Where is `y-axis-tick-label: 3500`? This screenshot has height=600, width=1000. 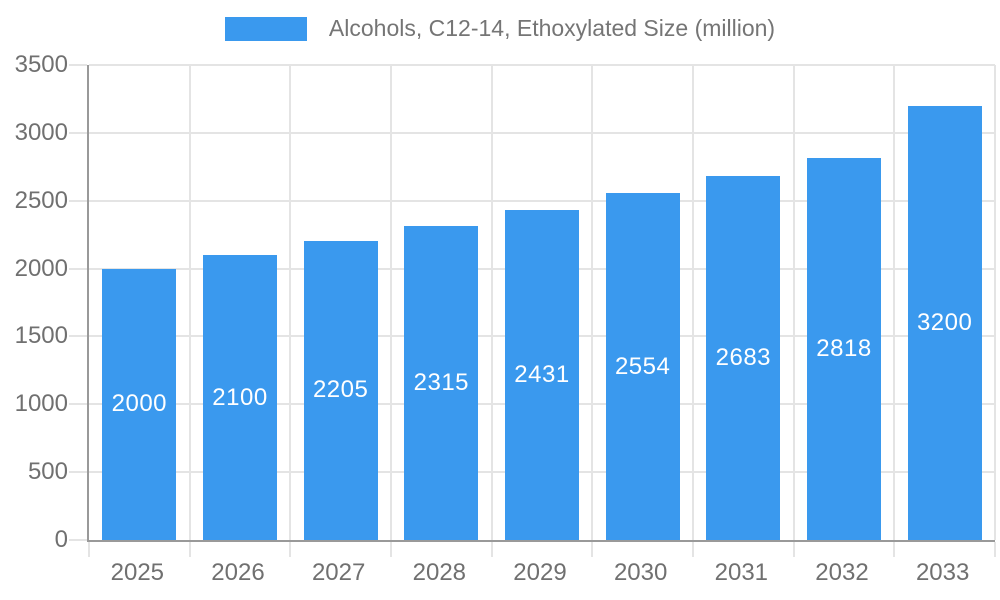
y-axis-tick-label: 3500 is located at coordinates (41, 64).